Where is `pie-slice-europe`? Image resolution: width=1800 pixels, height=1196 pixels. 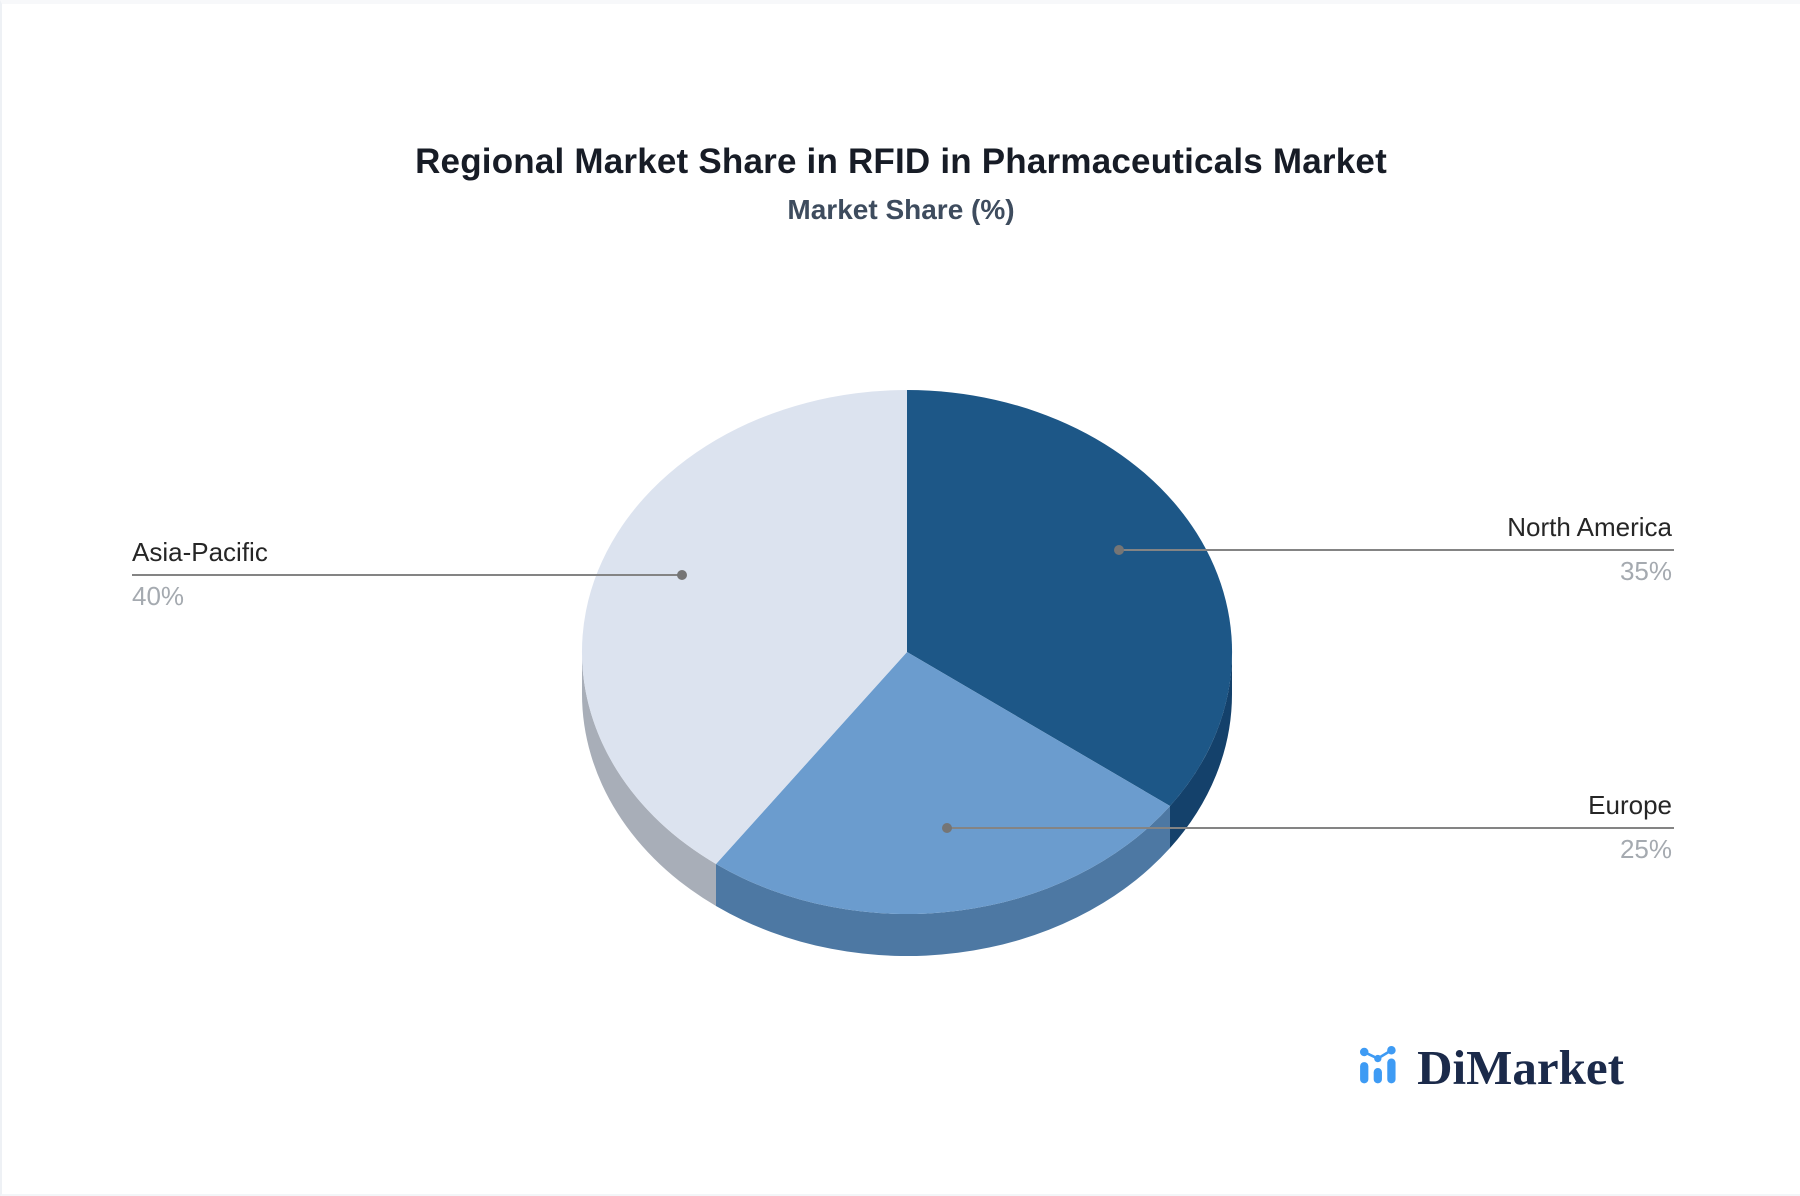
pie-slice-europe is located at coordinates (943, 783).